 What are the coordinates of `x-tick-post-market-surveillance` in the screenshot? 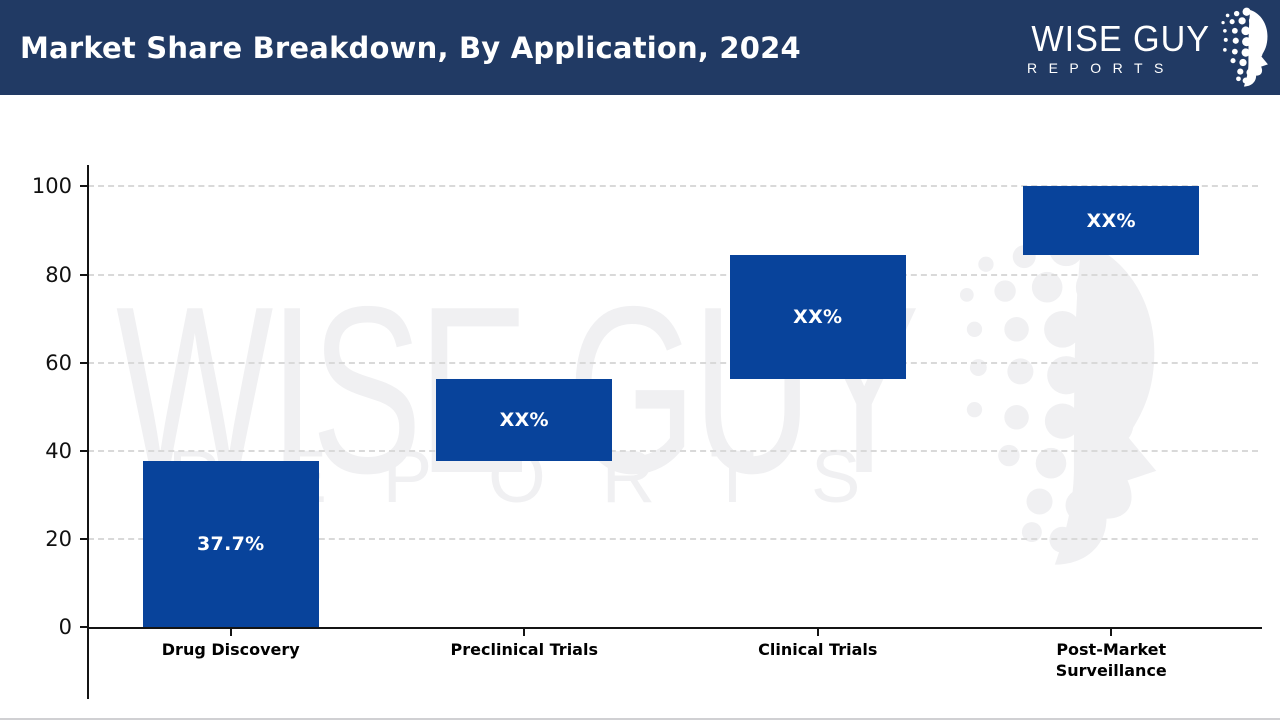 It's located at (1111, 632).